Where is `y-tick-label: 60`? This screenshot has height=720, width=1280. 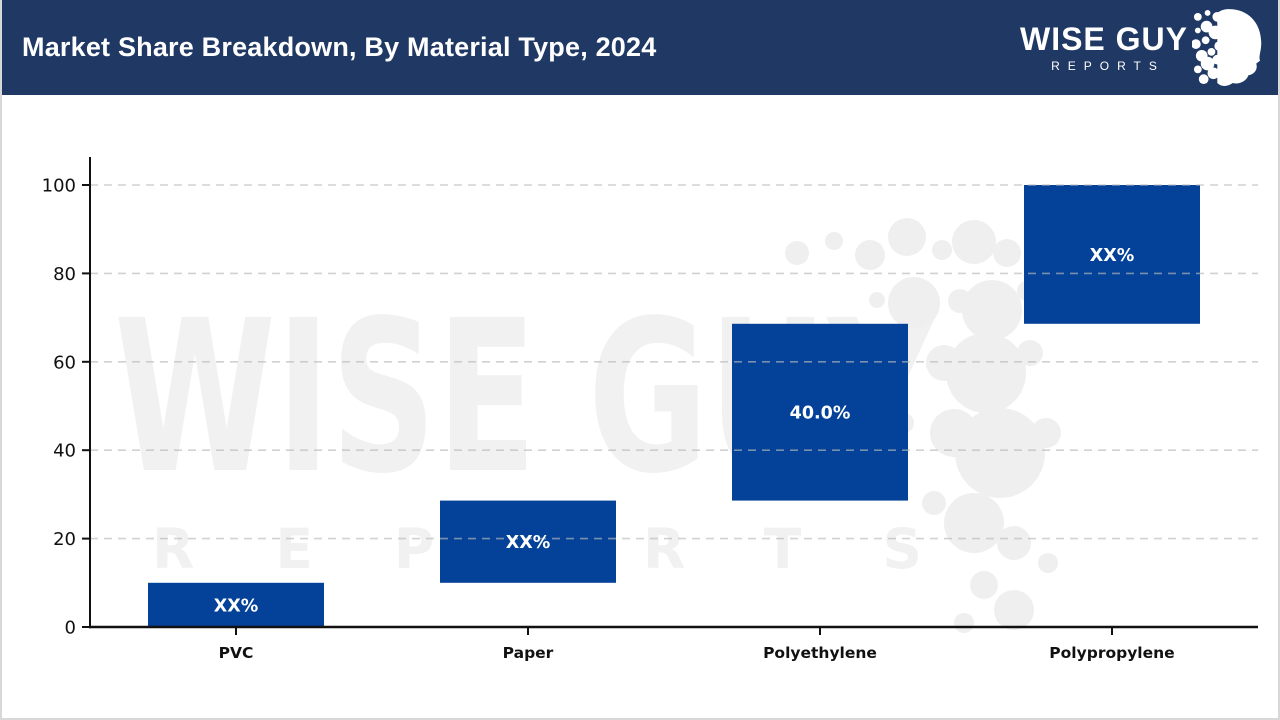 y-tick-label: 60 is located at coordinates (64, 362).